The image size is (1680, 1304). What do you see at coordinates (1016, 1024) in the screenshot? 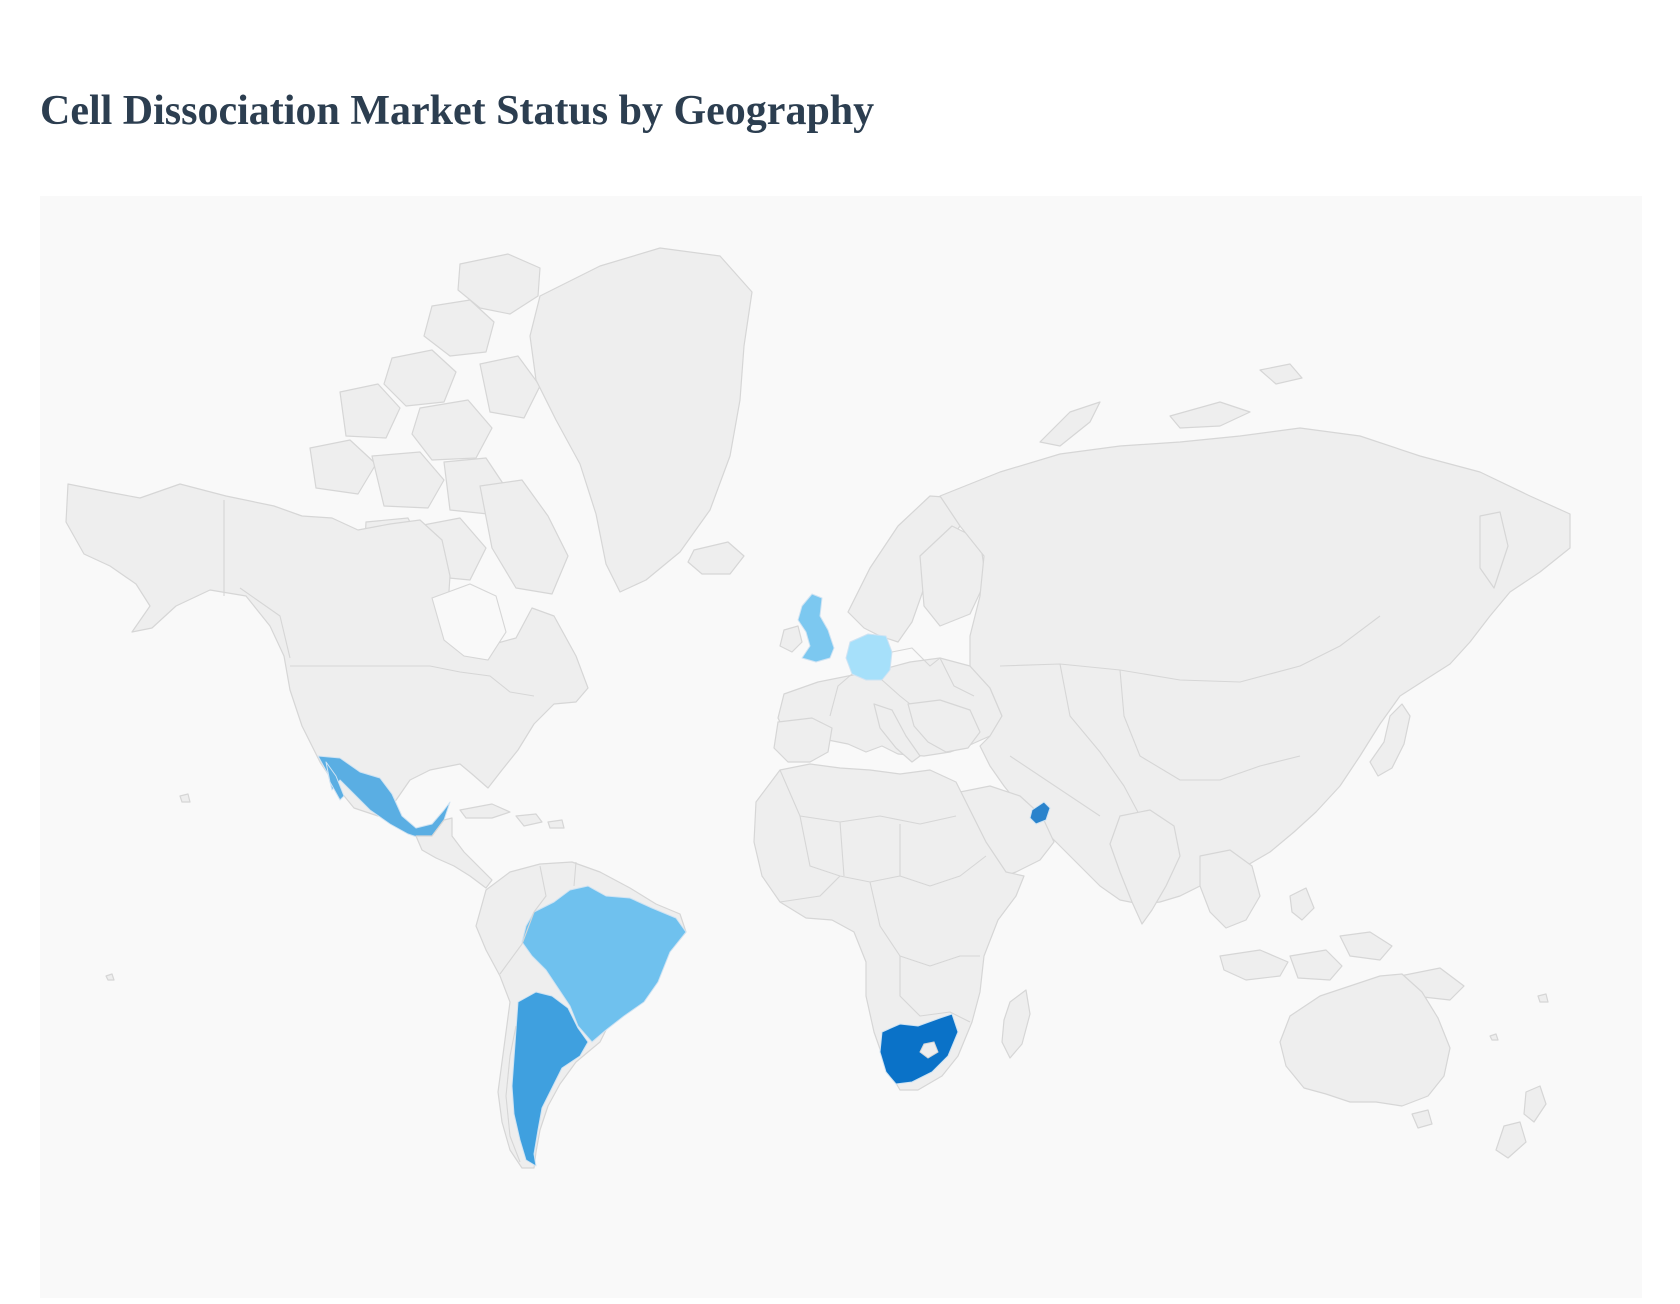
I see `madagascar` at bounding box center [1016, 1024].